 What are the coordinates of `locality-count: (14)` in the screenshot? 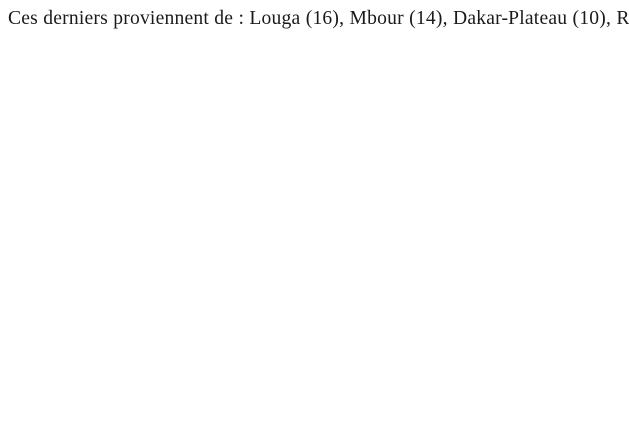 It's located at (426, 18).